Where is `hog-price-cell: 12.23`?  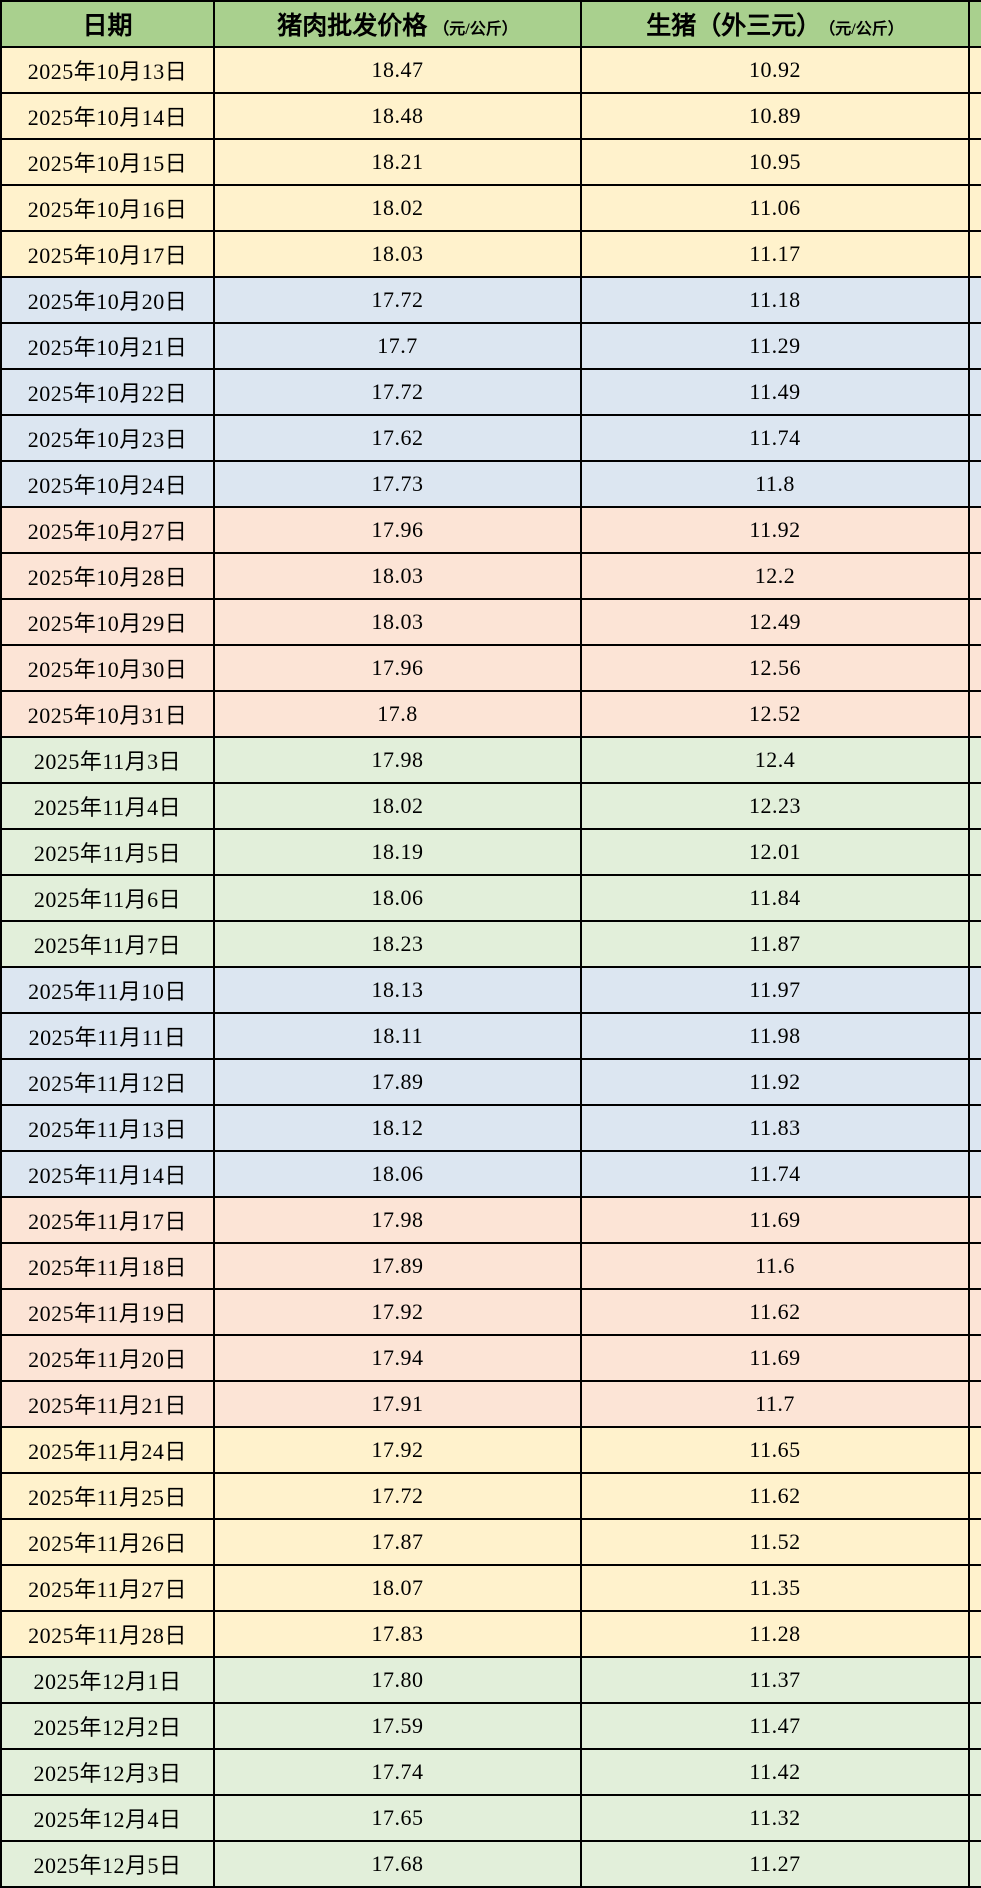
hog-price-cell: 12.23 is located at coordinates (775, 806).